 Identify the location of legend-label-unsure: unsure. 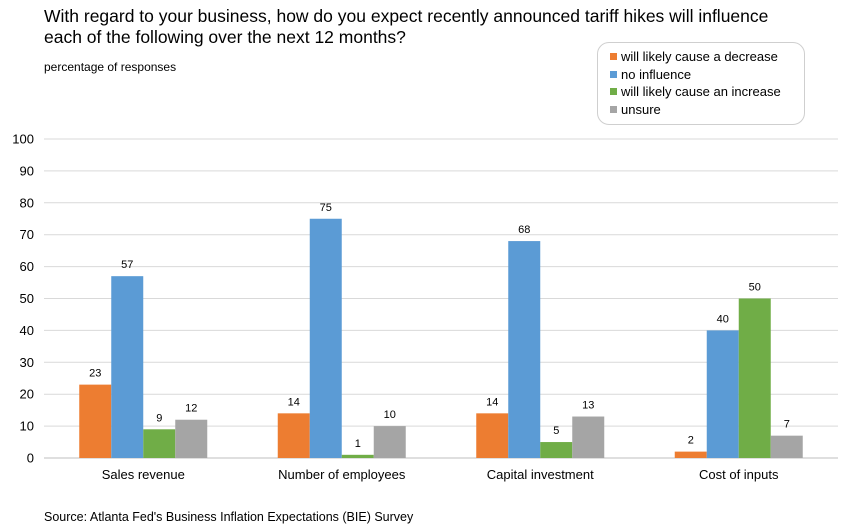
(641, 109).